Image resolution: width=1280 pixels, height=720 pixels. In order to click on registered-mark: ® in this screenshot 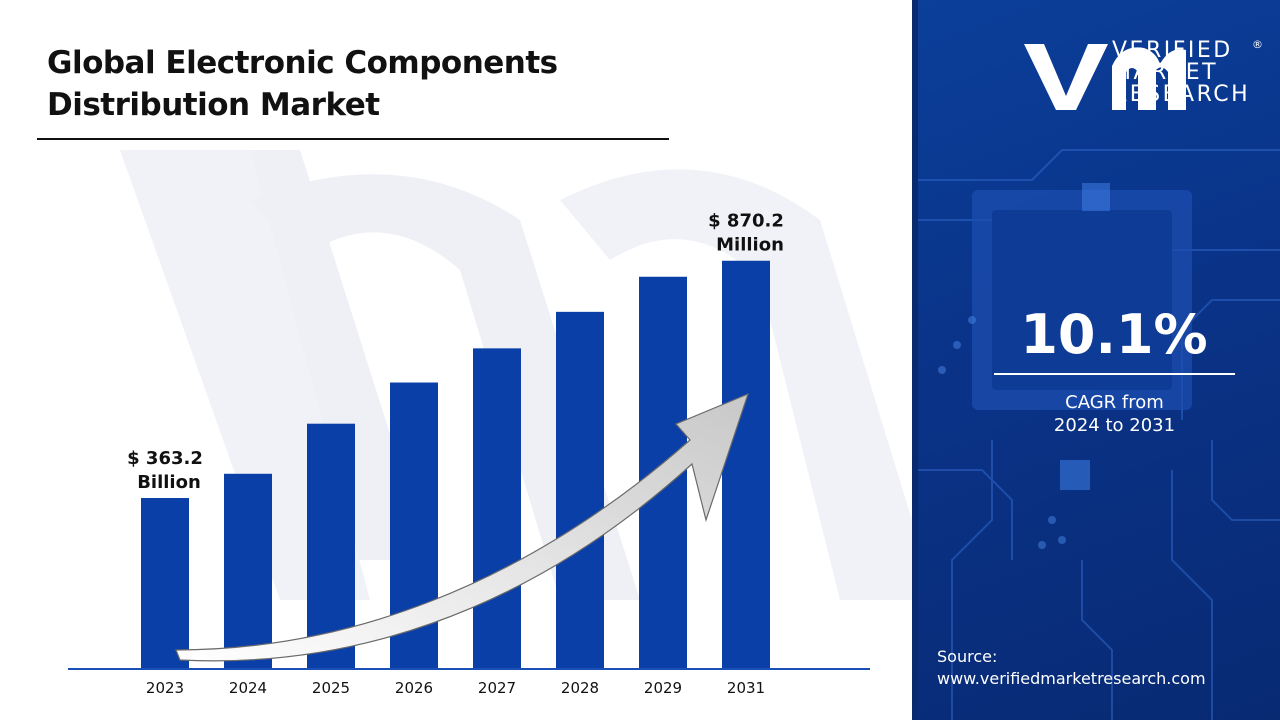, I will do `click(1257, 44)`.